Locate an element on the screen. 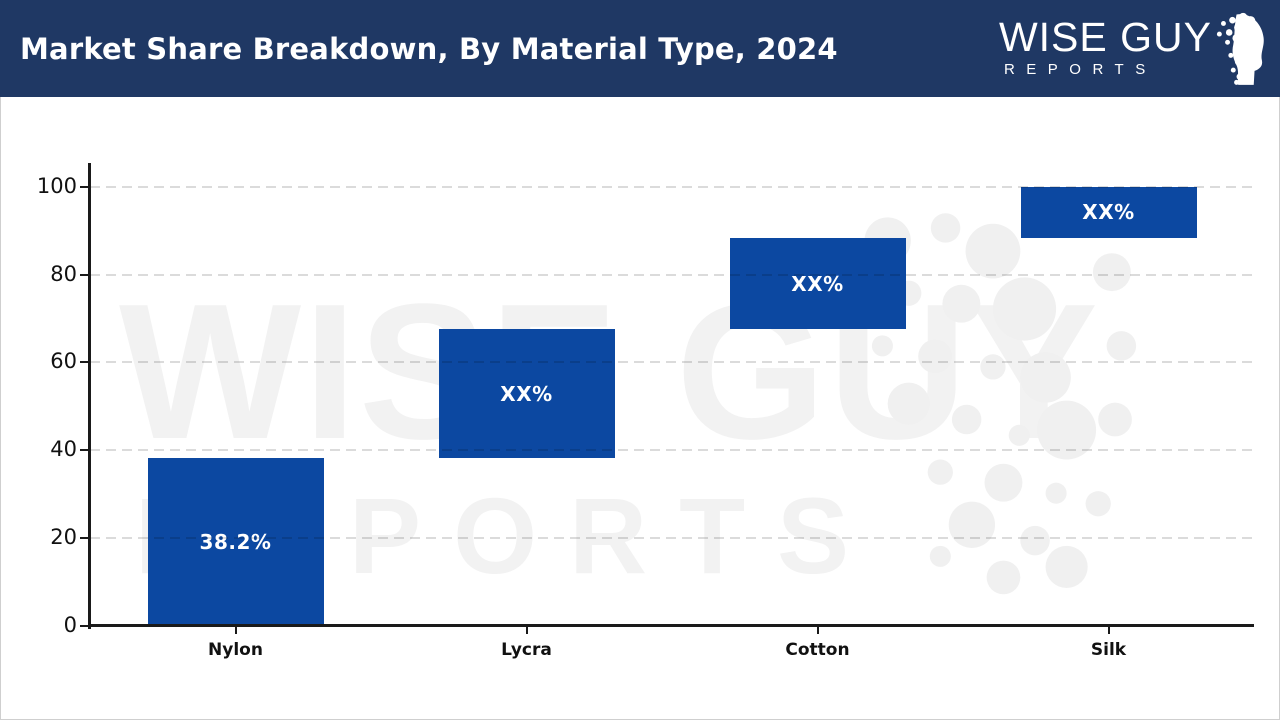 The image size is (1280, 720). bar-silk: XX% is located at coordinates (1108, 212).